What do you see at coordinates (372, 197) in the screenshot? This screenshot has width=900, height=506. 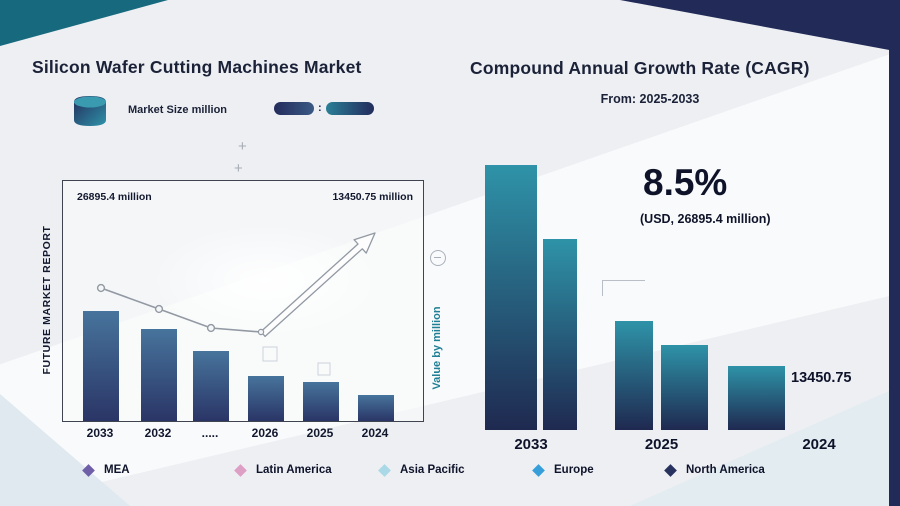 I see `annotation-2024-value: 13450.75 million` at bounding box center [372, 197].